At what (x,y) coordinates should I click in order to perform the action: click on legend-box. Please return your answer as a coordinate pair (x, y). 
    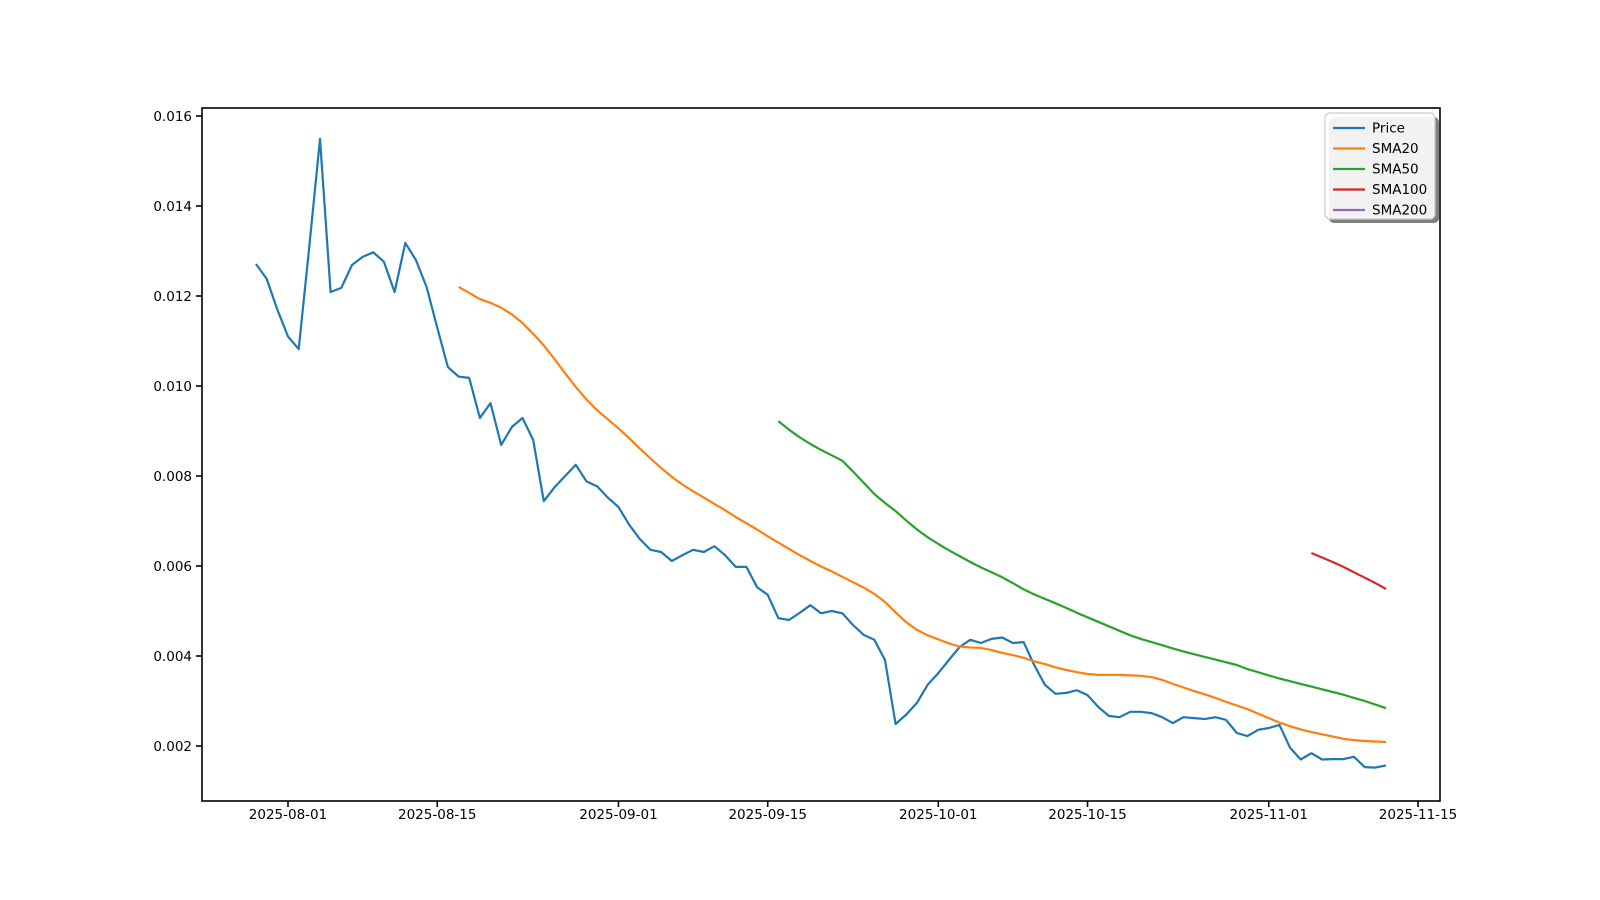
    Looking at the image, I should click on (1380, 166).